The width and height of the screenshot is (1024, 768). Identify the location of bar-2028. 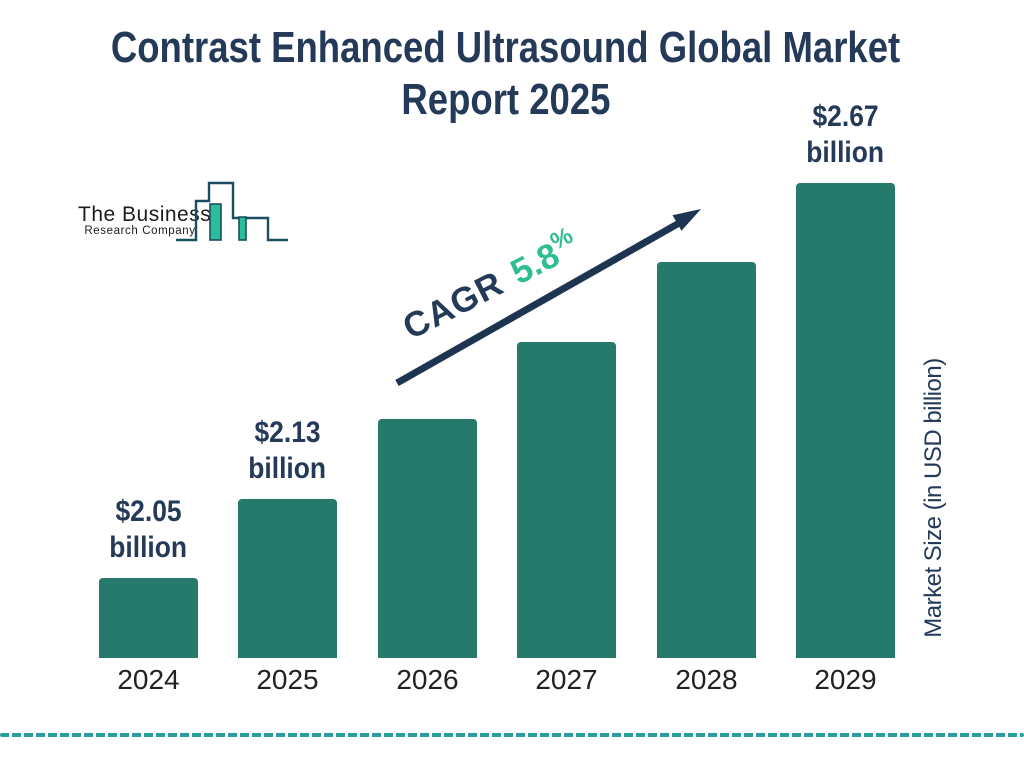
(706, 460).